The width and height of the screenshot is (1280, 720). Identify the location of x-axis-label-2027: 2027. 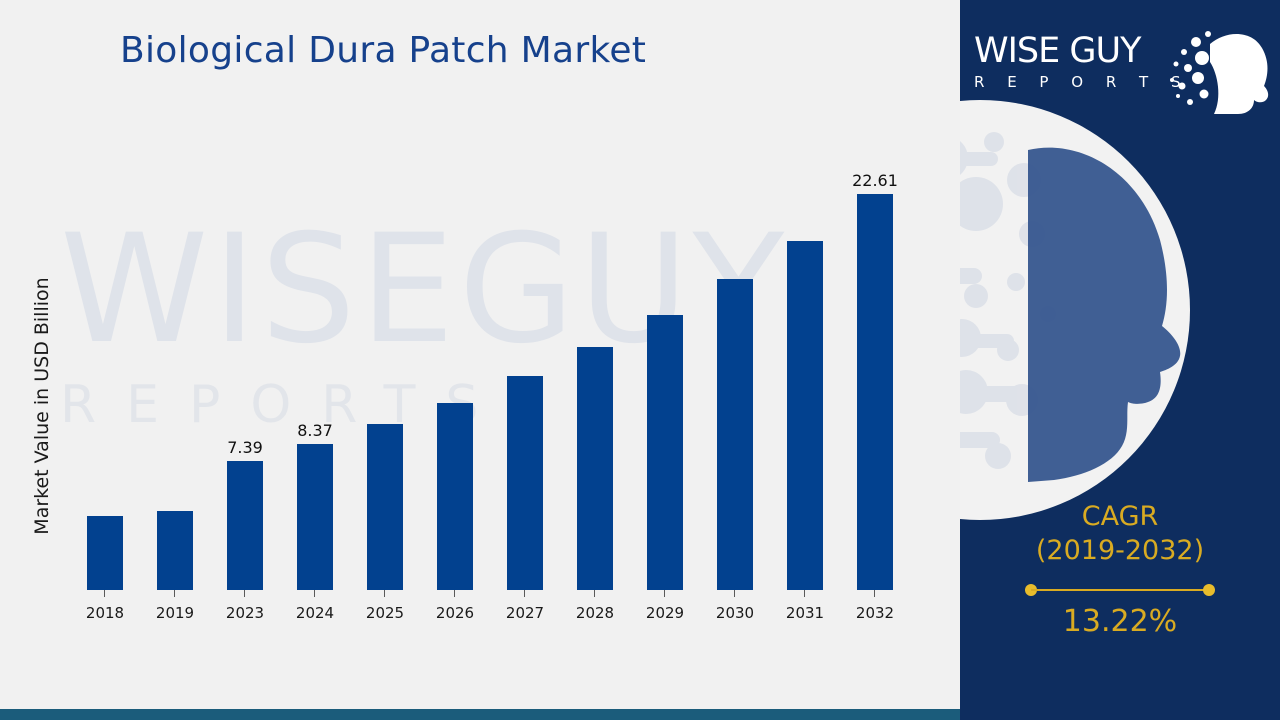
(525, 613).